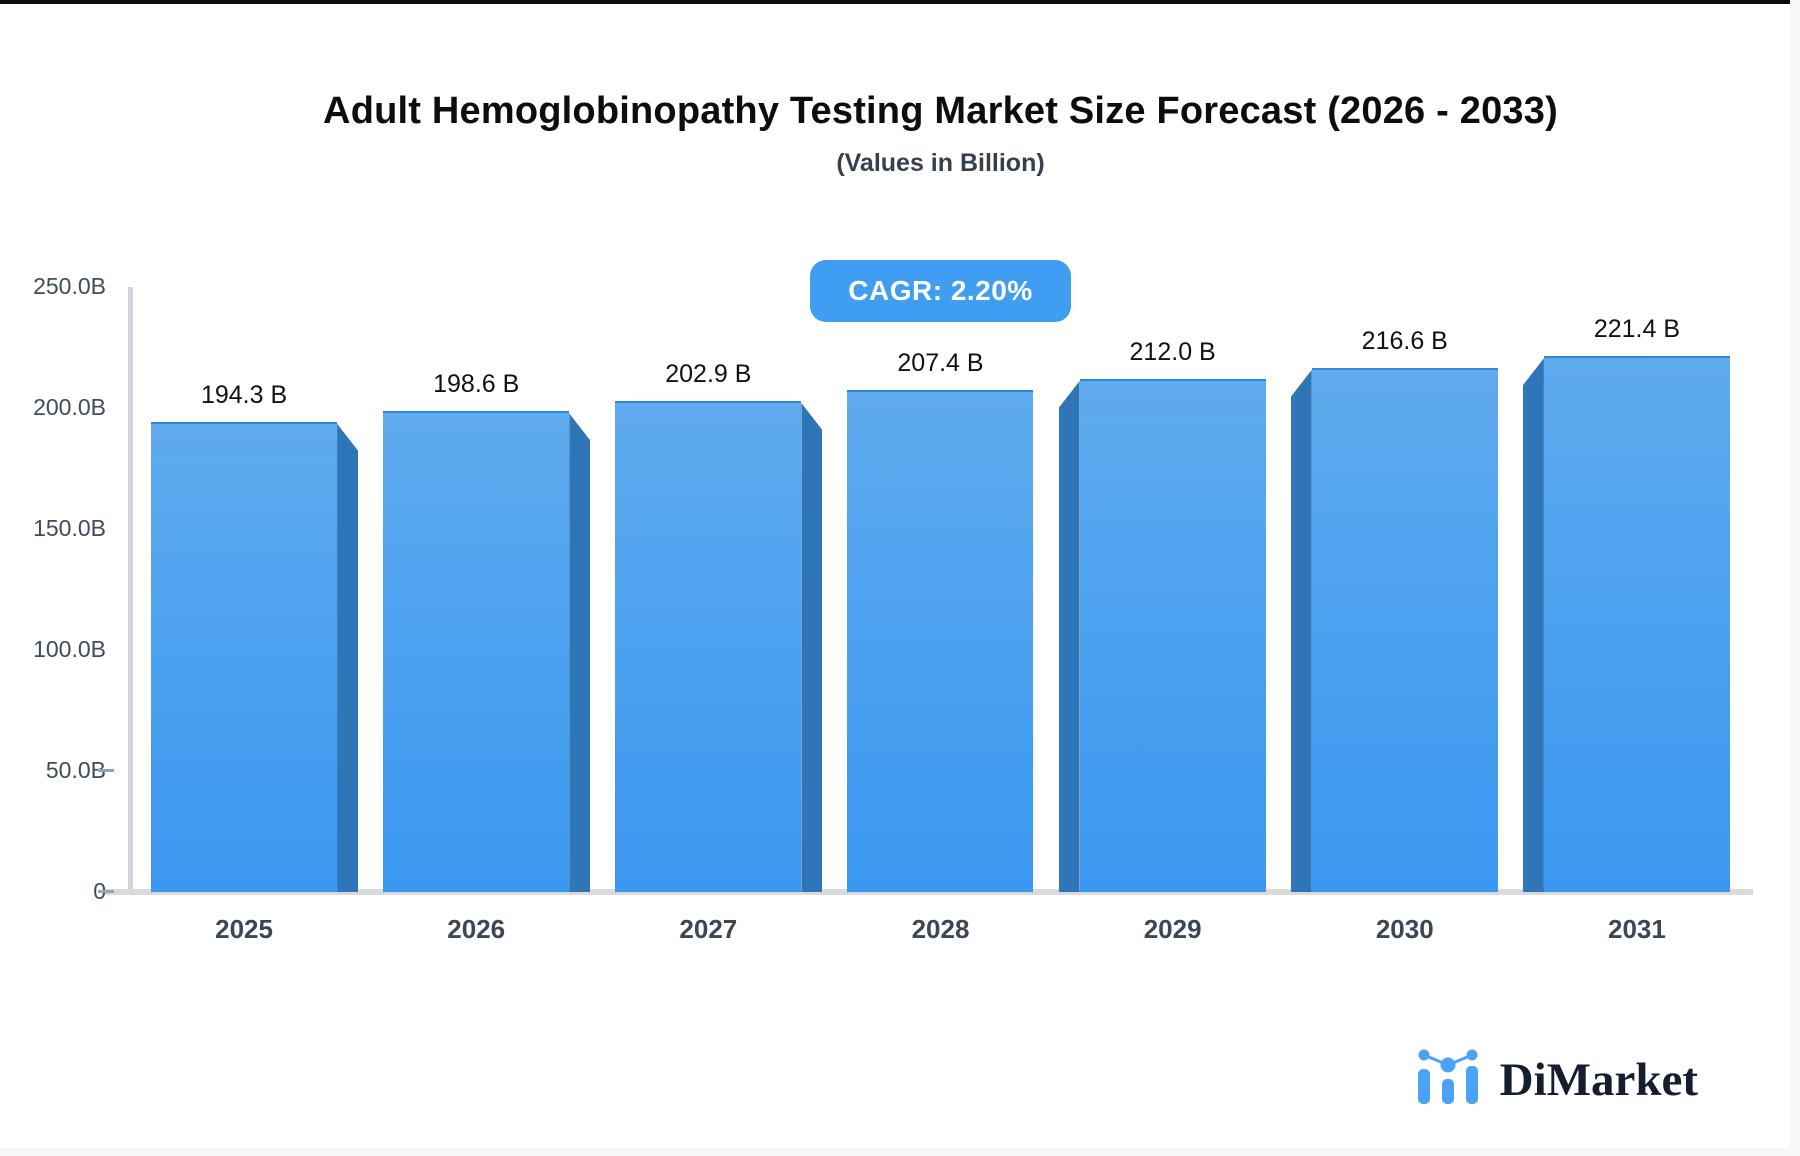 Image resolution: width=1800 pixels, height=1156 pixels. I want to click on bar-group-2028: 207.4 B 2028, so click(940, 615).